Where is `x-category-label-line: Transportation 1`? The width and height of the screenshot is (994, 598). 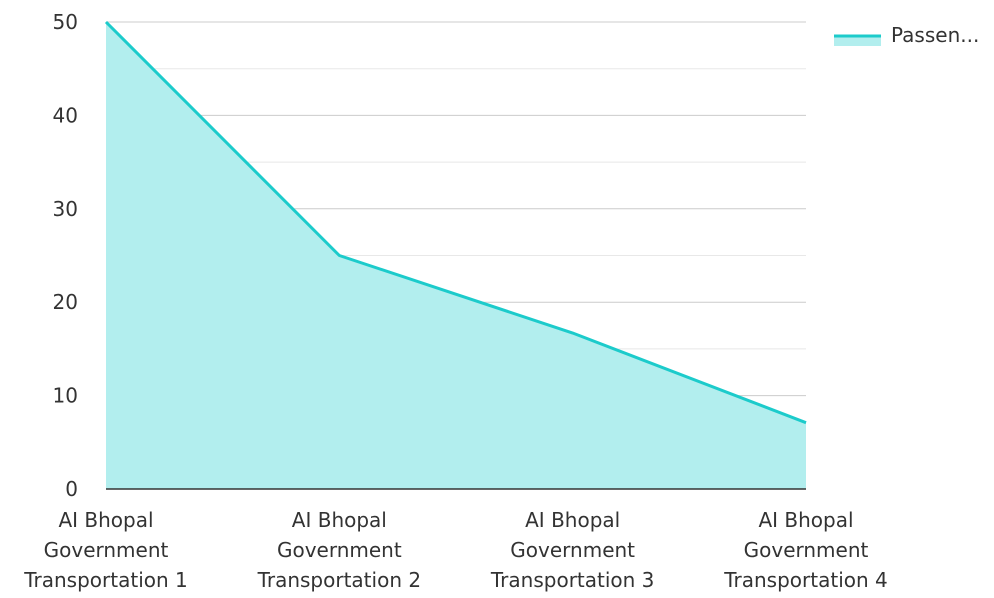 x-category-label-line: Transportation 1 is located at coordinates (105, 580).